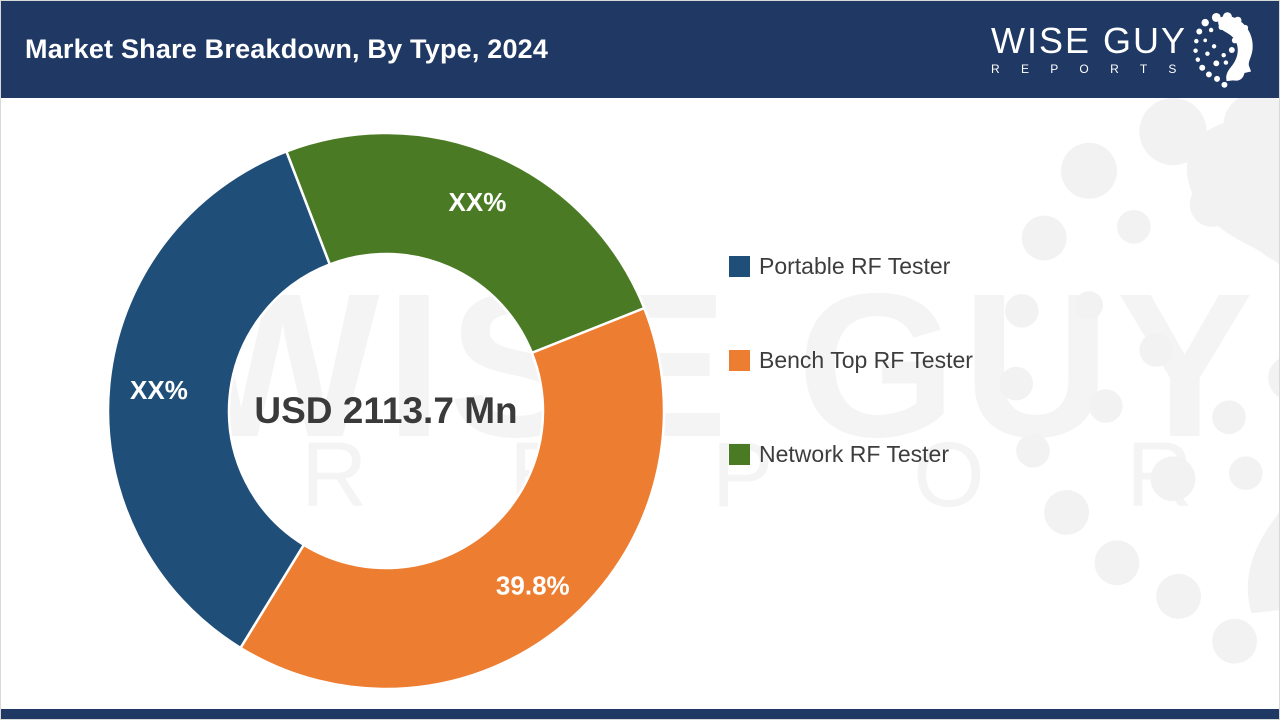 This screenshot has width=1280, height=720. What do you see at coordinates (465, 243) in the screenshot?
I see `donut-segment-network-rf-tester` at bounding box center [465, 243].